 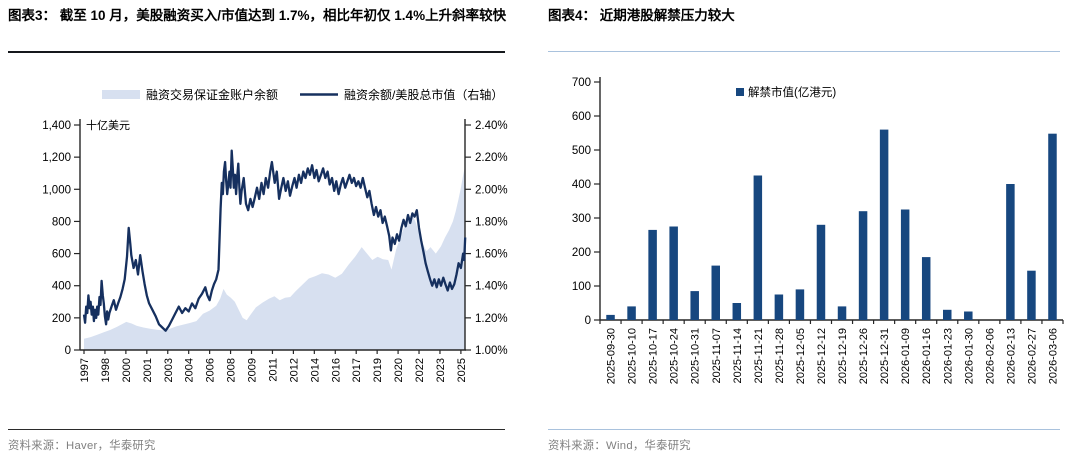 I want to click on x-tick-label: 2001, so click(x=148, y=370).